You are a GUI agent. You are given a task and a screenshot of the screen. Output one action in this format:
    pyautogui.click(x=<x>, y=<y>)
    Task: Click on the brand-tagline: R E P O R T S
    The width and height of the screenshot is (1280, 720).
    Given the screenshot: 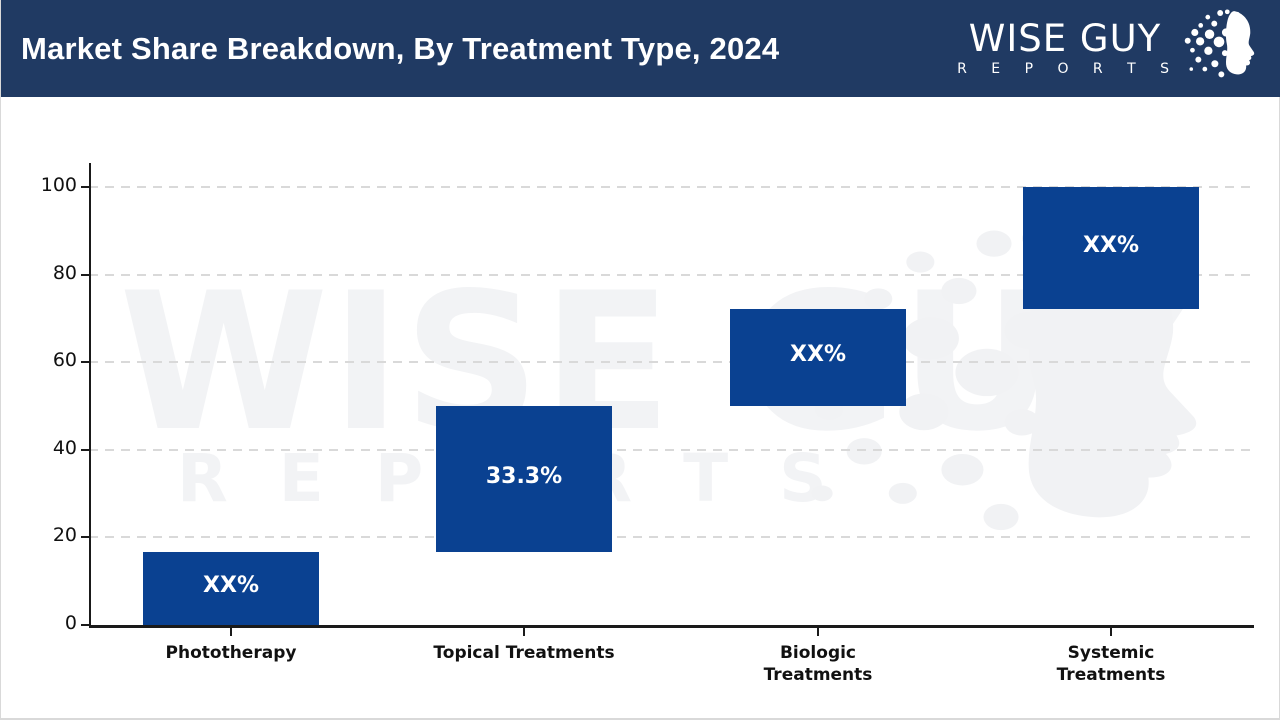 What is the action you would take?
    pyautogui.click(x=1068, y=69)
    